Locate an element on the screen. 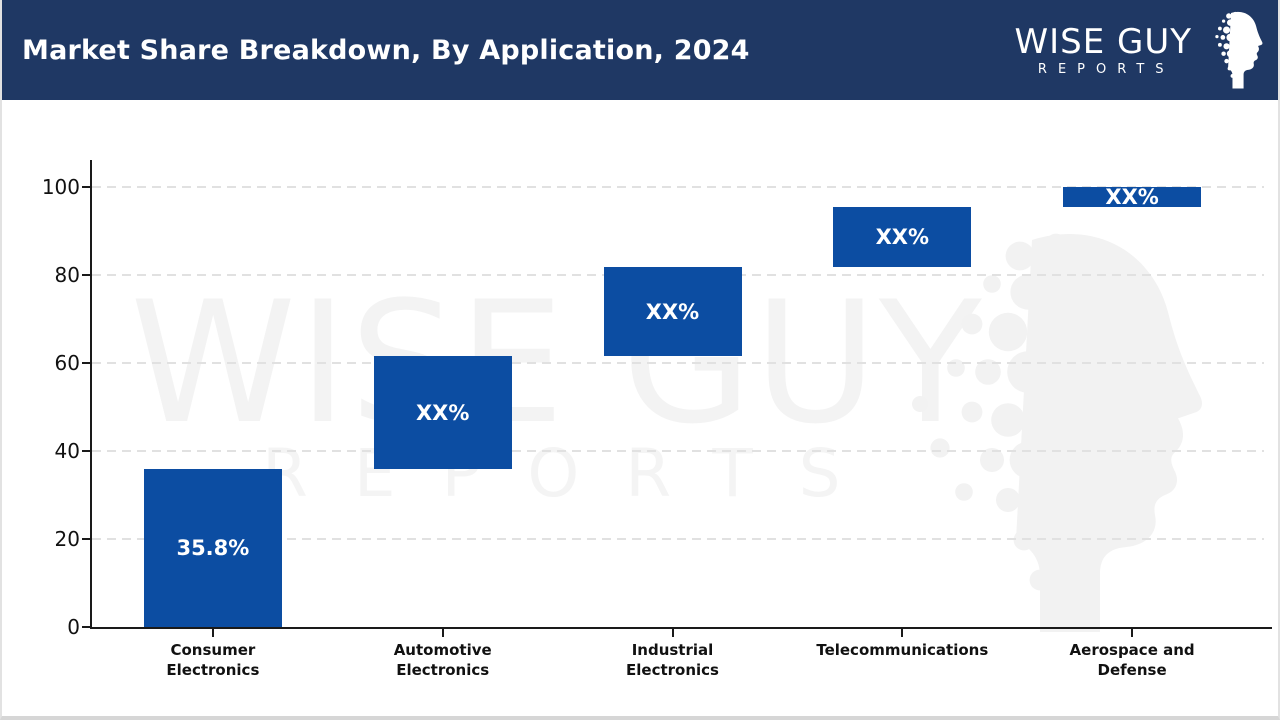 This screenshot has height=720, width=1280. x-category-label-aerospace-and-defense: Aerospace and Defense is located at coordinates (1132, 660).